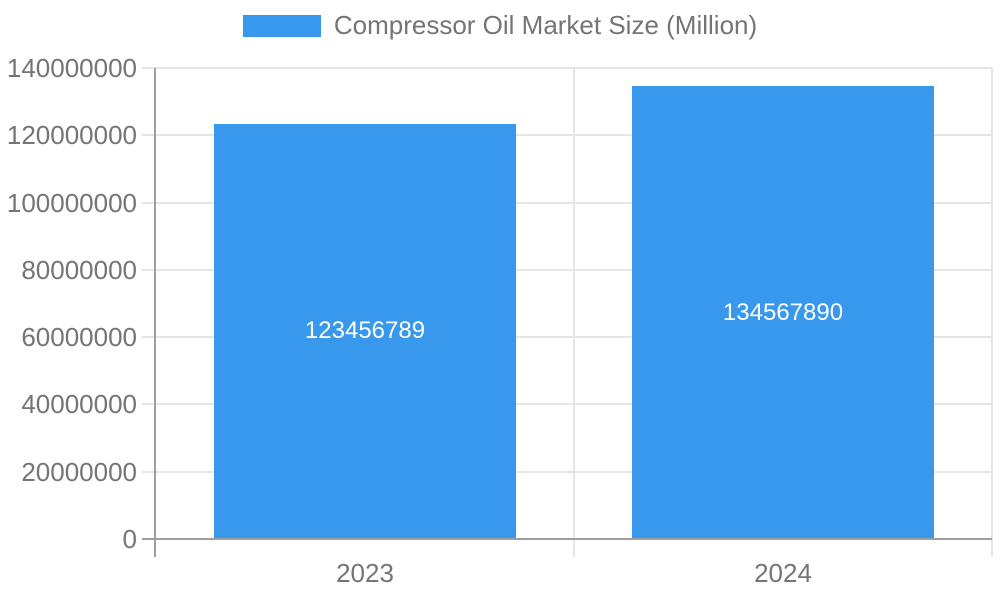 The width and height of the screenshot is (1000, 600). I want to click on legend-swatch, so click(281, 25).